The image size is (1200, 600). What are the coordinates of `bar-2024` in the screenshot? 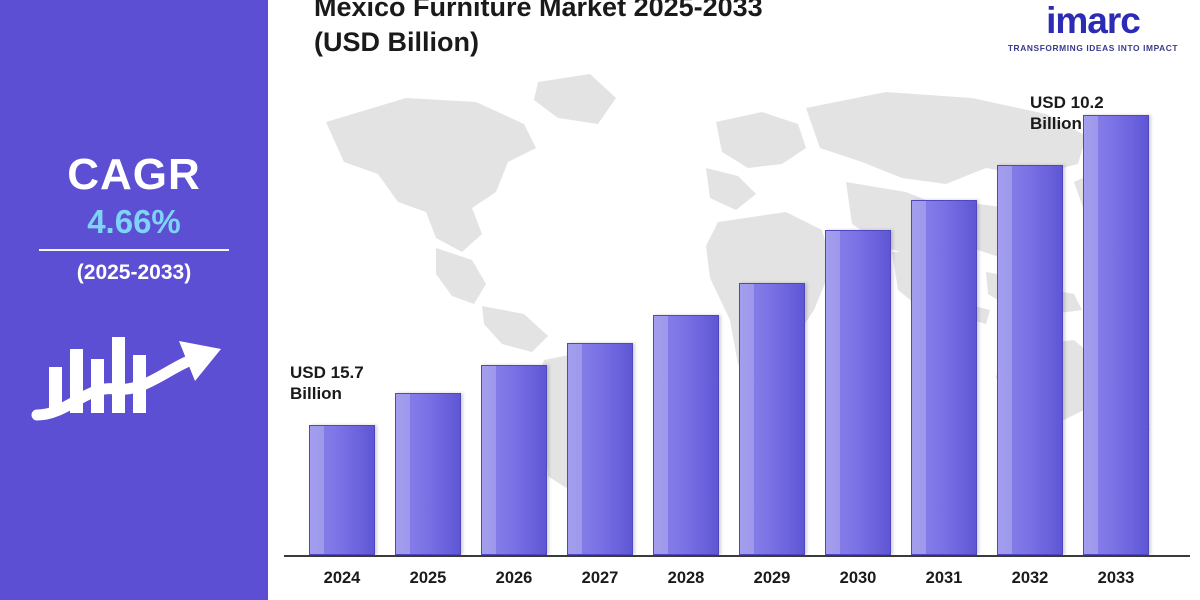 It's located at (342, 490).